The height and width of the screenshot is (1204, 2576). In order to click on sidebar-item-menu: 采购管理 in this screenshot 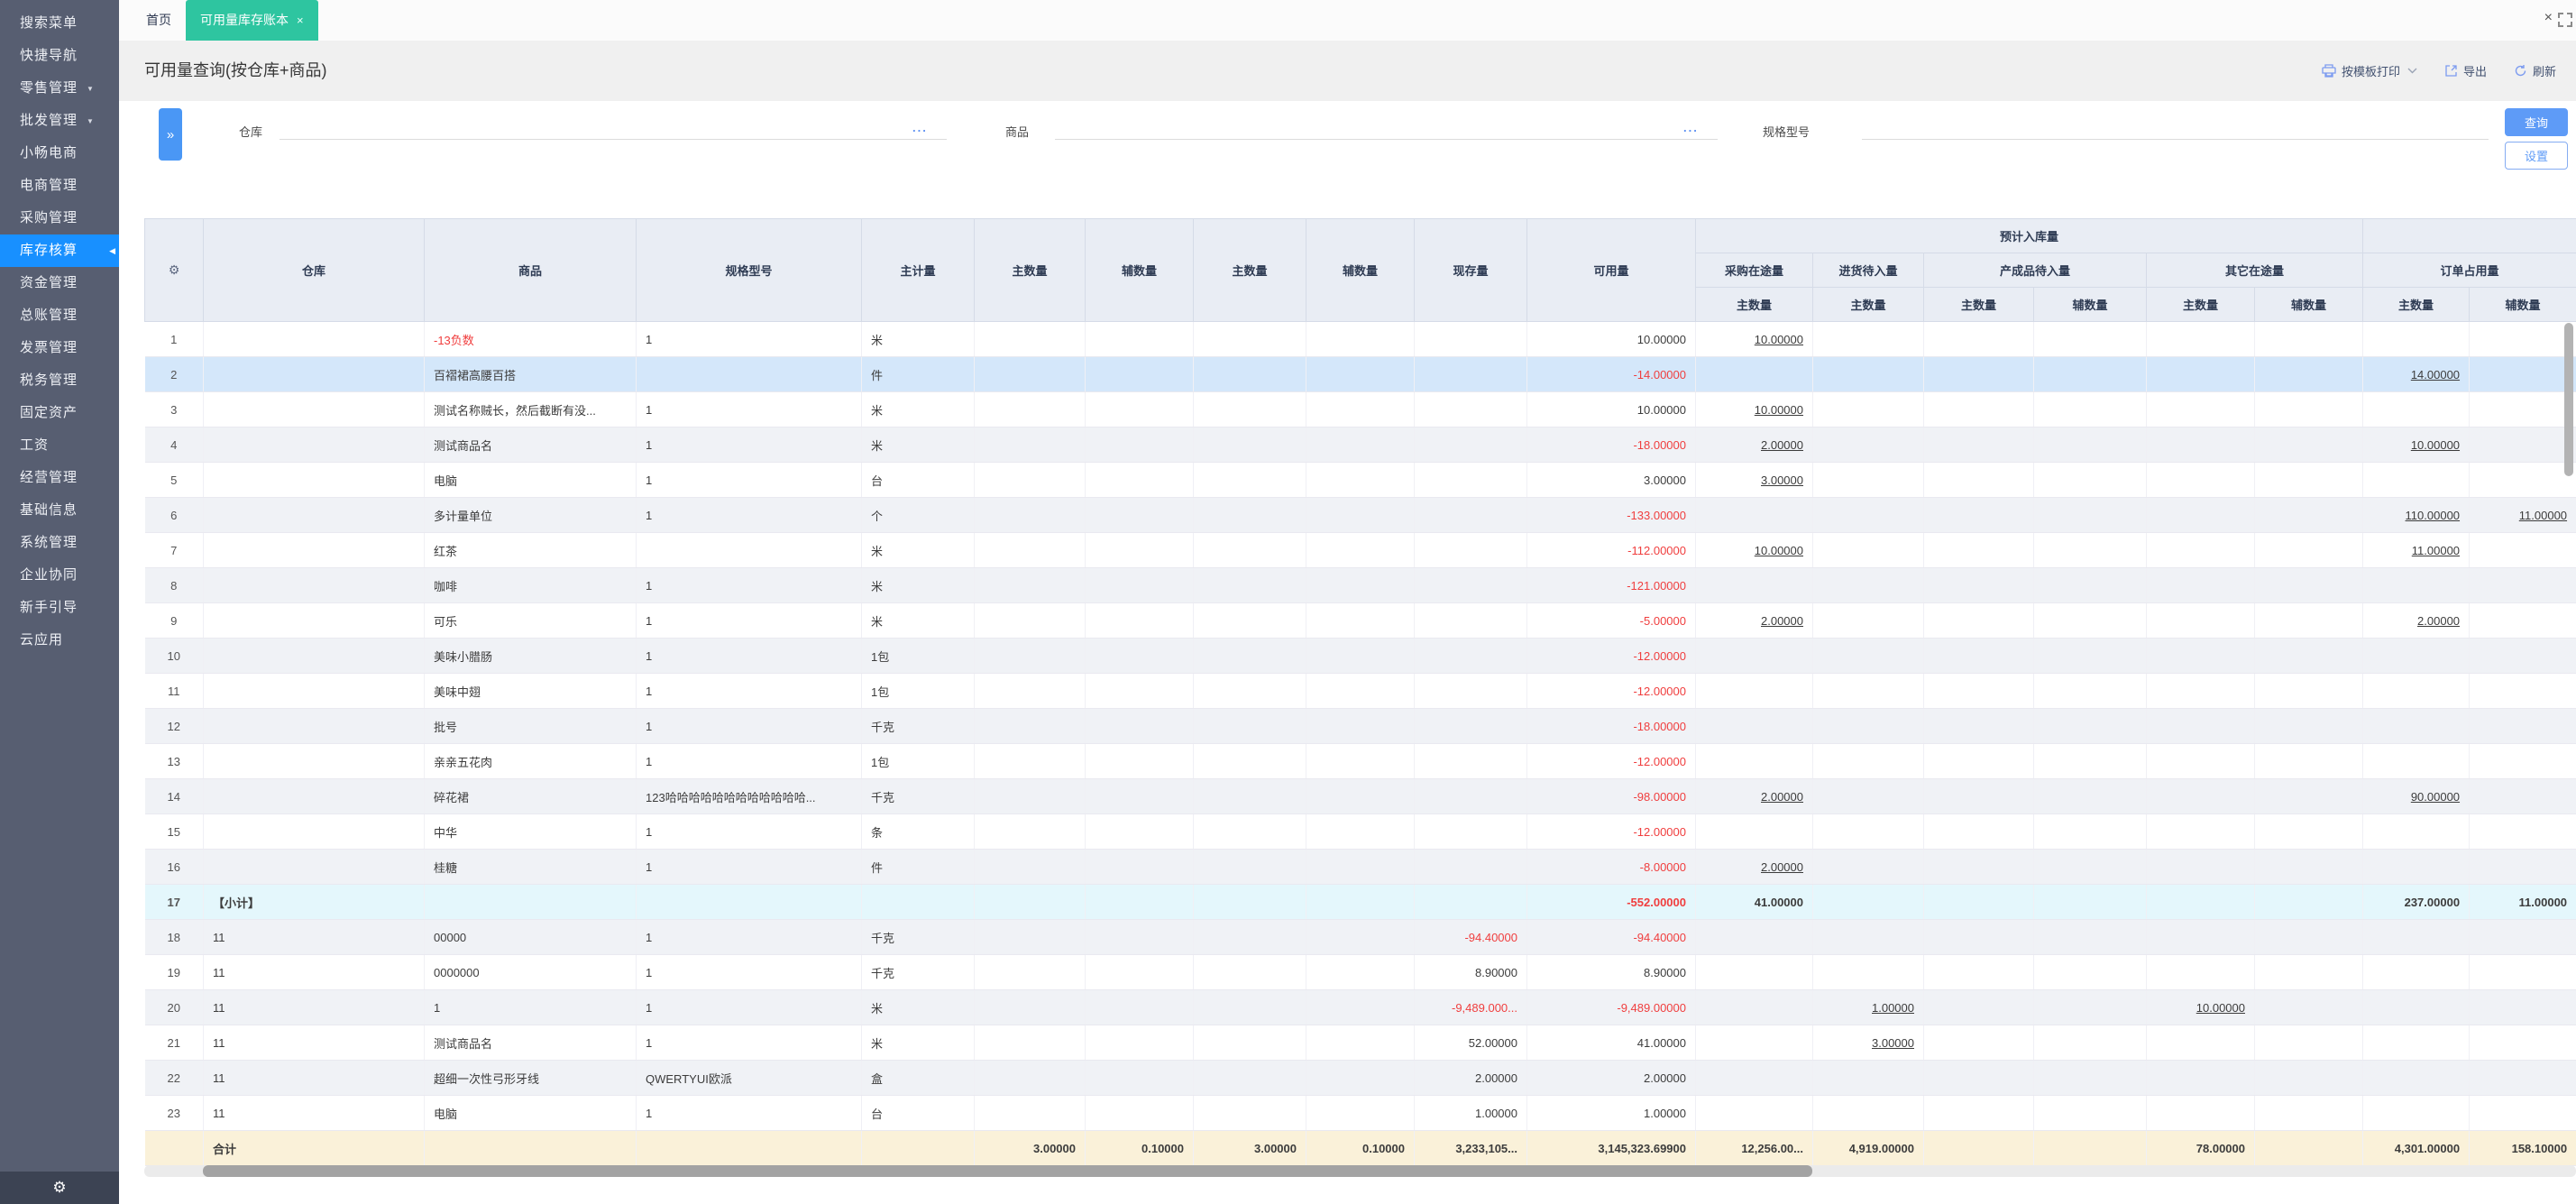, I will do `click(49, 217)`.